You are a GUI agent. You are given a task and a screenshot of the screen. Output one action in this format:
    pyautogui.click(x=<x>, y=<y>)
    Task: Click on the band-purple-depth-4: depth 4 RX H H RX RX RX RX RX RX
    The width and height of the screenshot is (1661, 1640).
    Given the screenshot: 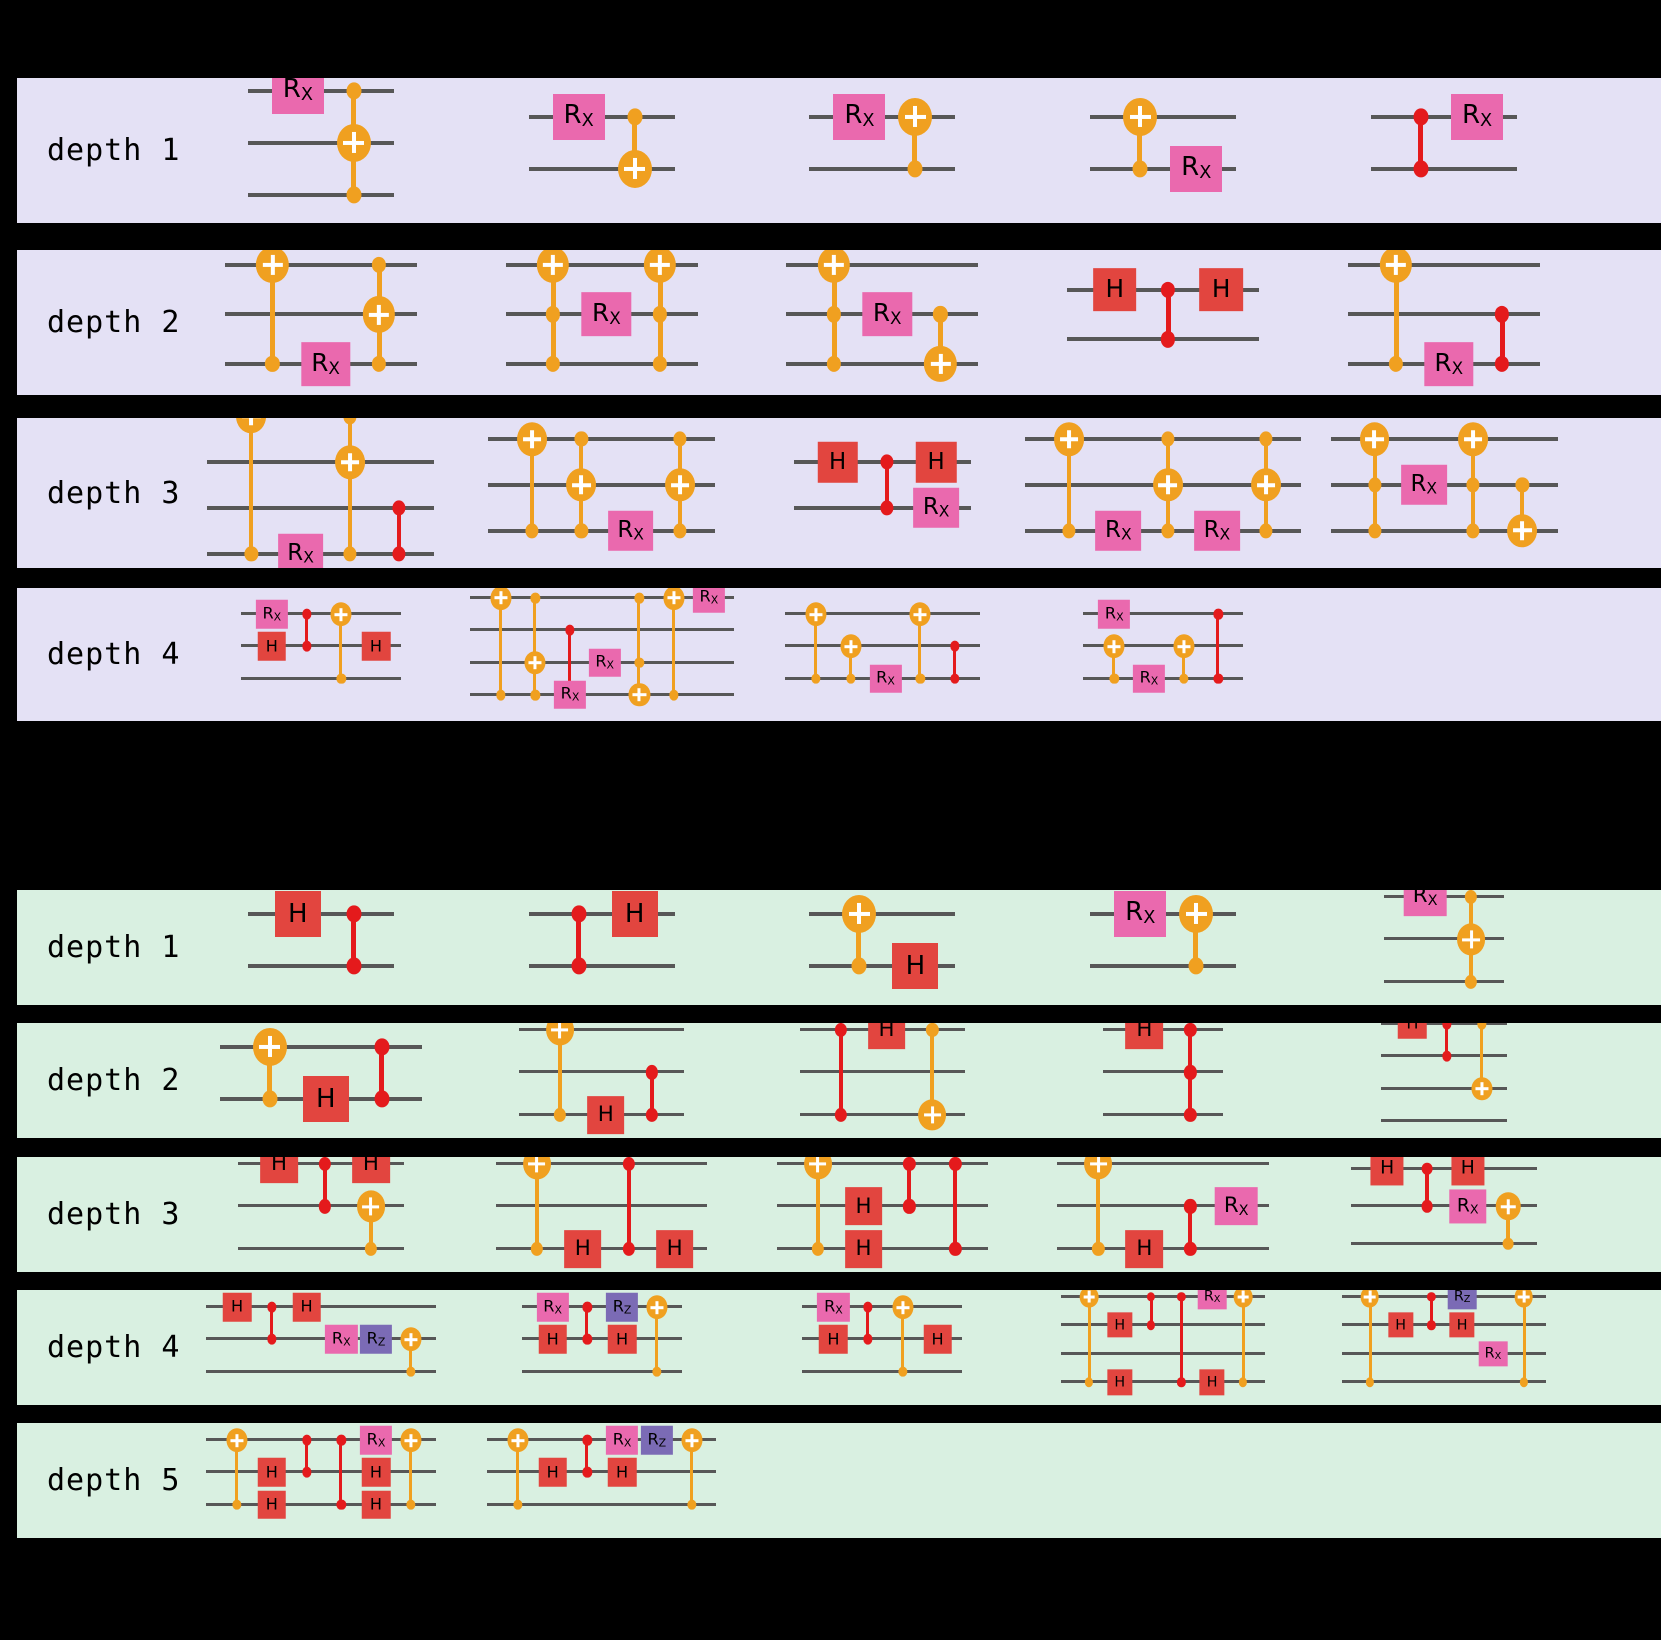 What is the action you would take?
    pyautogui.click(x=839, y=654)
    